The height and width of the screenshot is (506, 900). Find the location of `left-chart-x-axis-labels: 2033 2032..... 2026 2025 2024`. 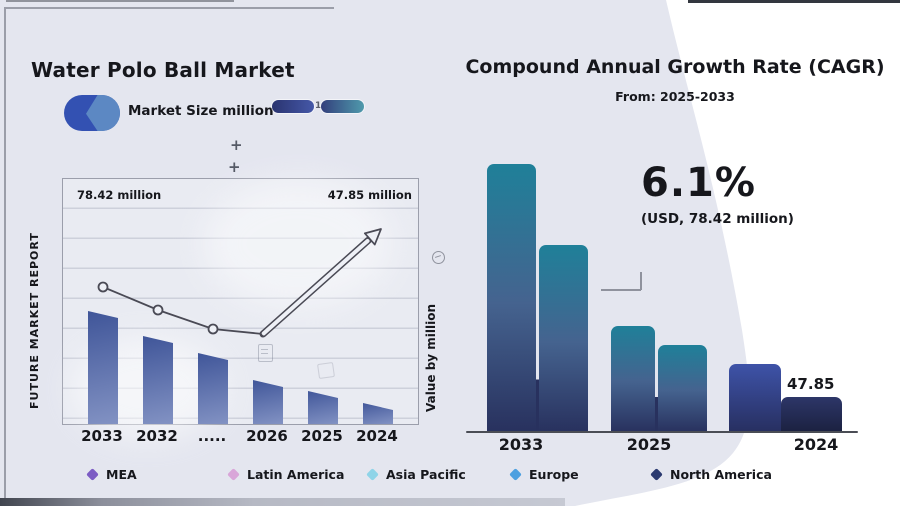

left-chart-x-axis-labels: 2033 2032..... 2026 2025 2024 is located at coordinates (239, 436).